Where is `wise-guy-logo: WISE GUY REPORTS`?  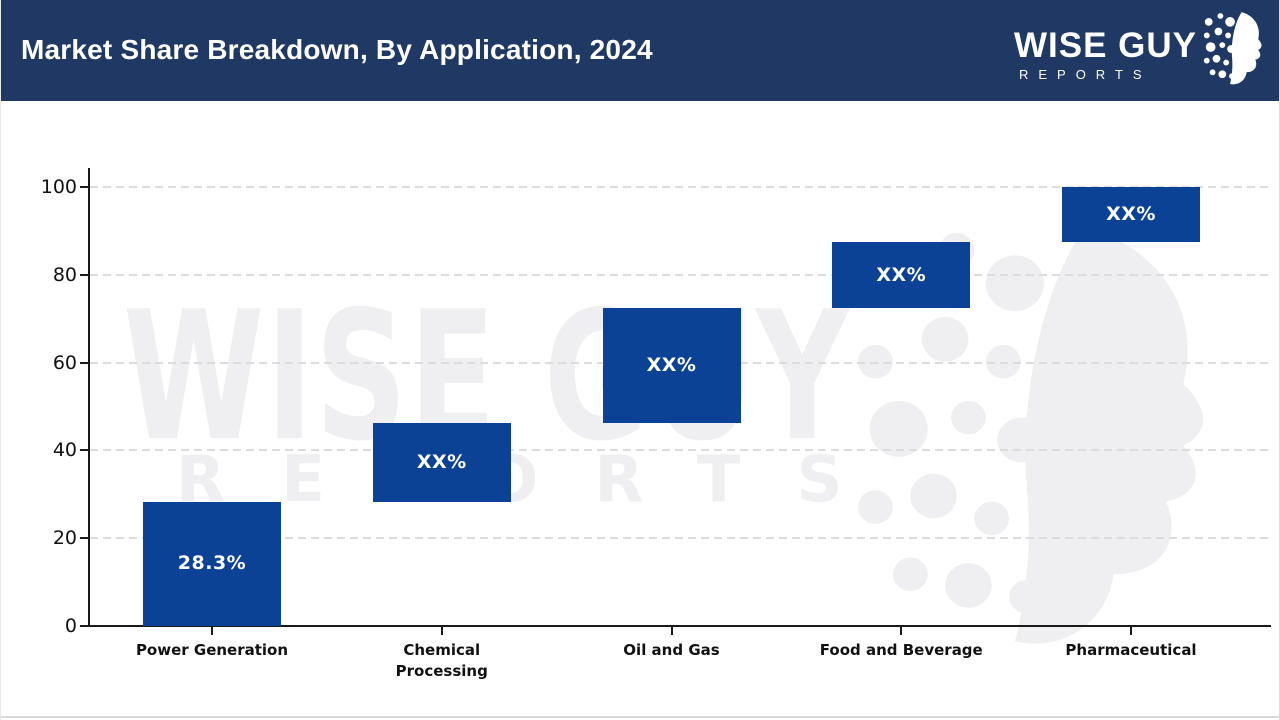
wise-guy-logo: WISE GUY REPORTS is located at coordinates (1139, 49).